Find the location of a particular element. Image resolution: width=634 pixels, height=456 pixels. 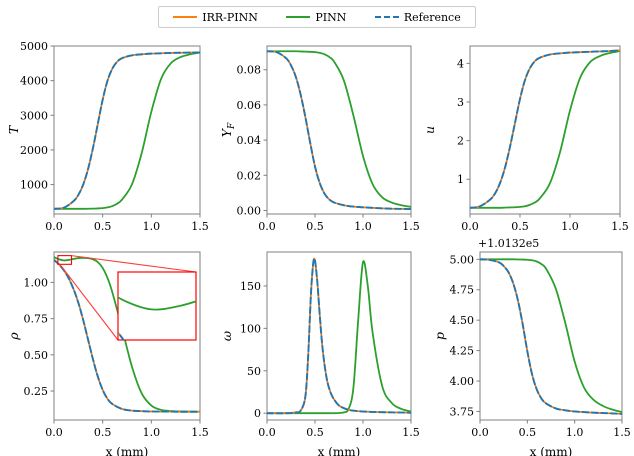

plot-fuel-mass-fraction: 0.00 0.02 0.04 0.06 0.08 0.0 0.5 1.0 1.5 YF is located at coordinates (319, 137).